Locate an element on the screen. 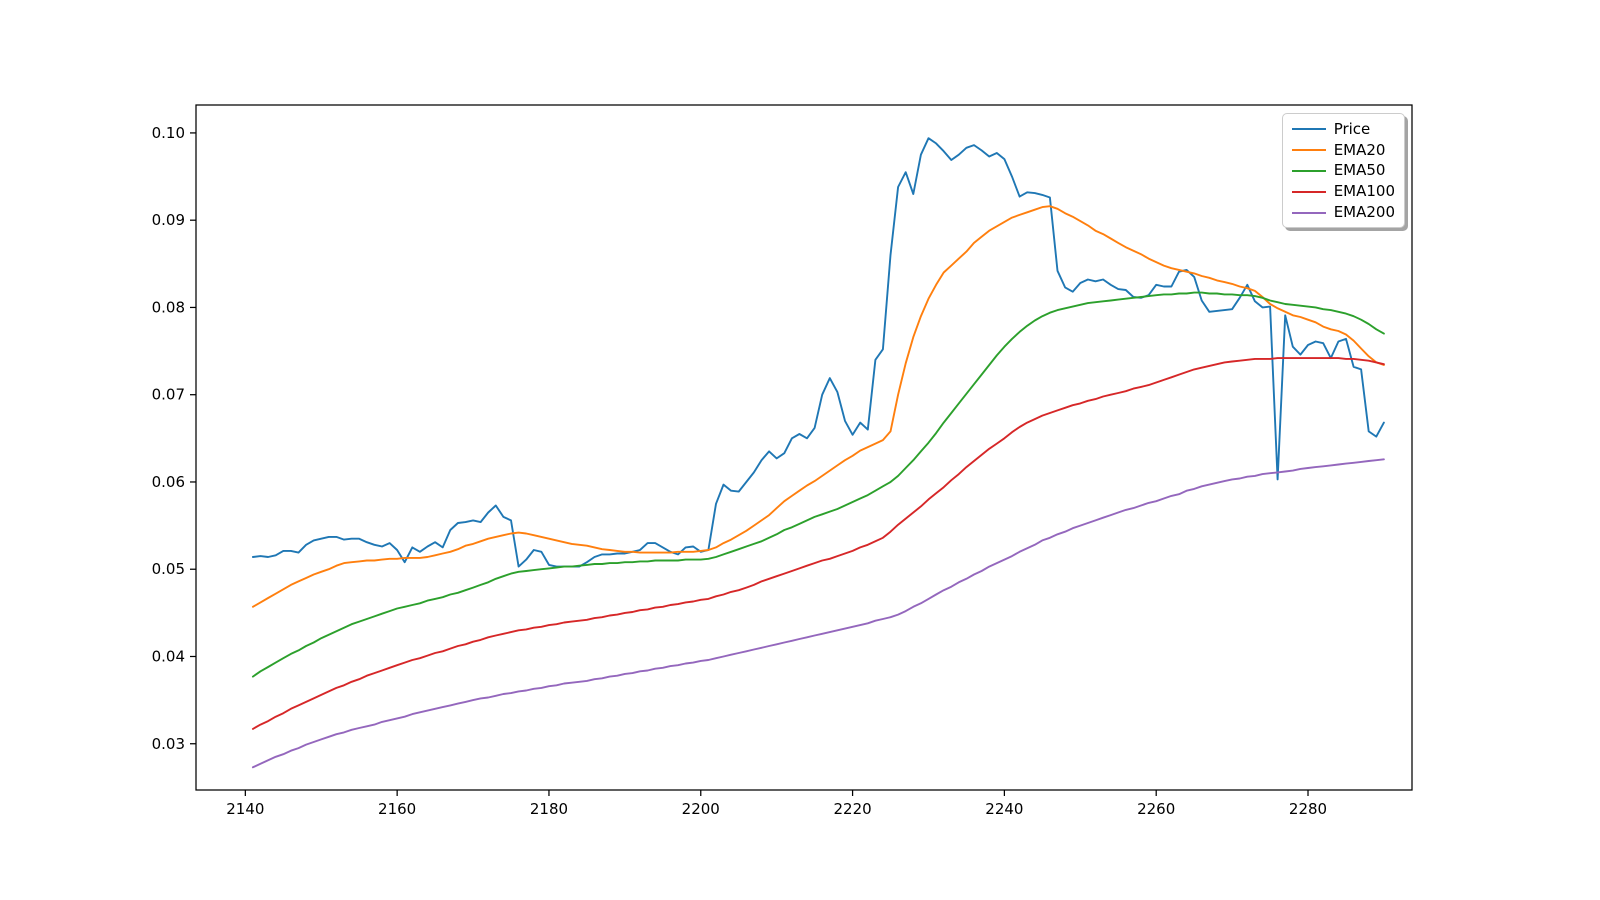  y-tick-label: 0.05 is located at coordinates (168, 569).